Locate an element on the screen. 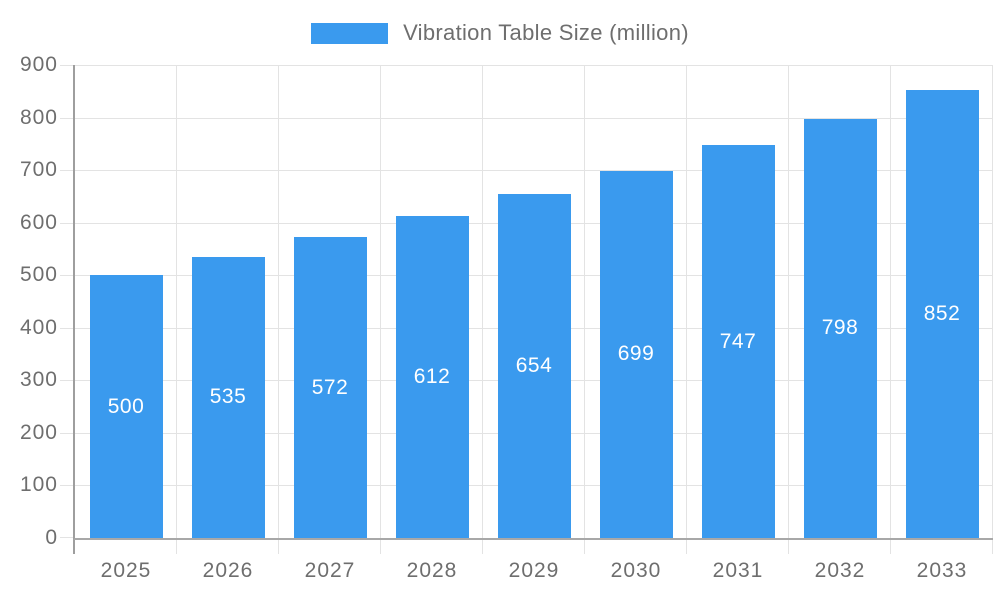 The height and width of the screenshot is (600, 1000). bar-2030: 699 is located at coordinates (636, 354).